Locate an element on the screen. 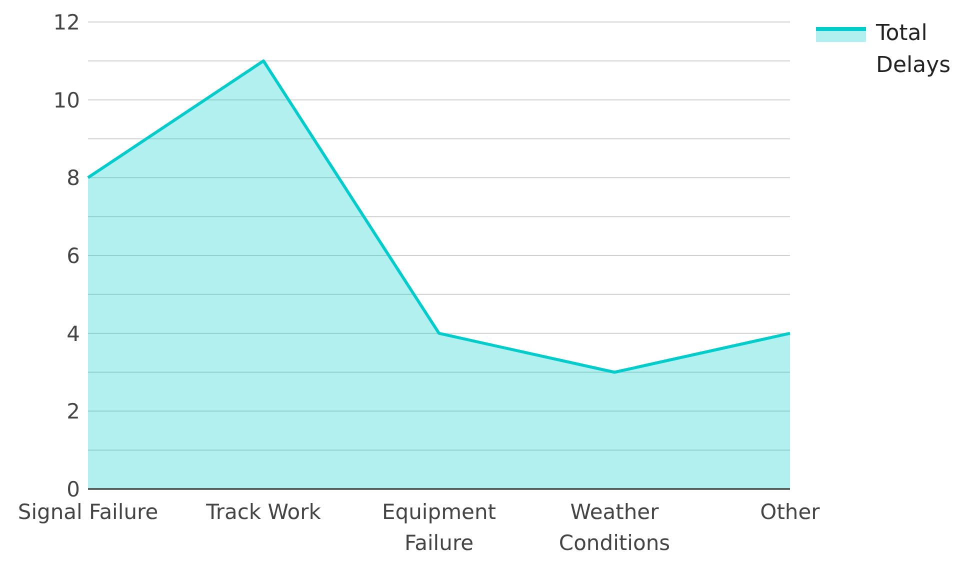 The image size is (953, 561). x-tick-label: Signal Failure is located at coordinates (88, 512).